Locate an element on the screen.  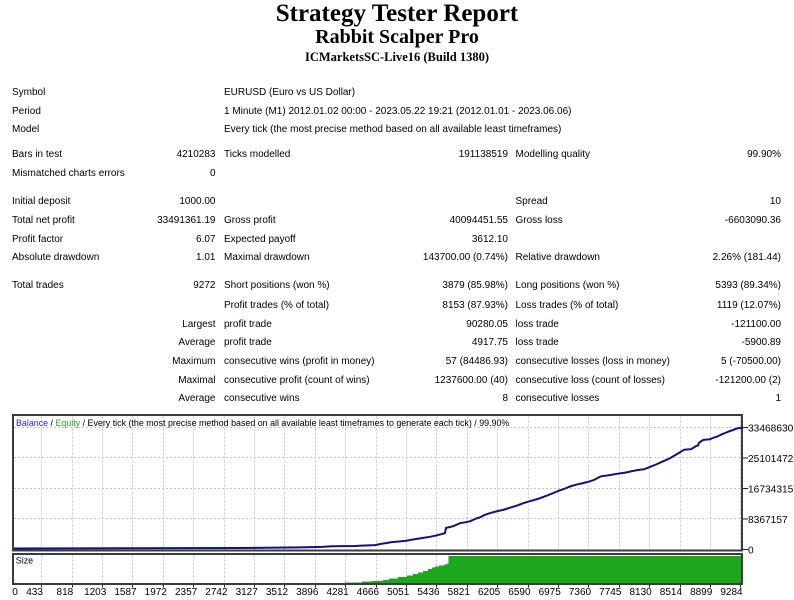
svg-text: 2357 is located at coordinates (186, 592).